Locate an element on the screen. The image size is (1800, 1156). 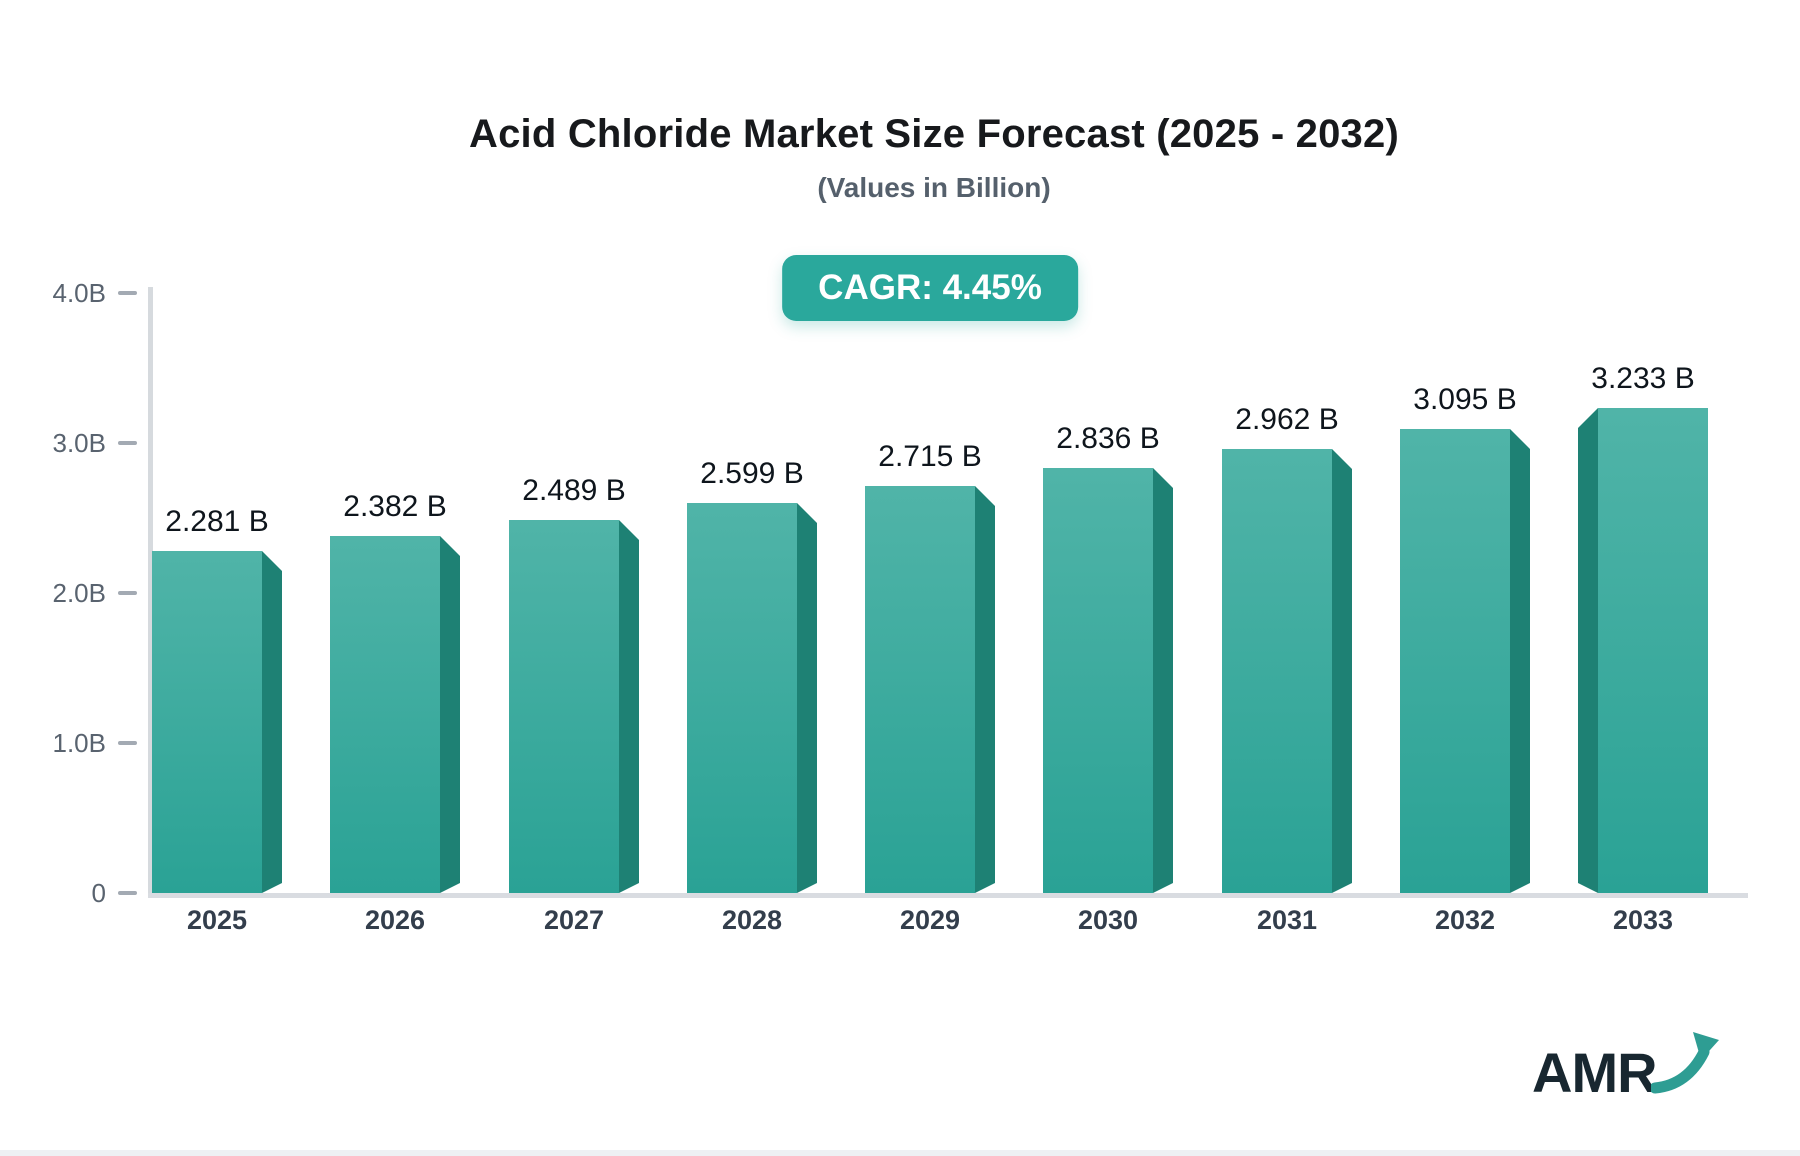
bar-2030 is located at coordinates (1108, 680).